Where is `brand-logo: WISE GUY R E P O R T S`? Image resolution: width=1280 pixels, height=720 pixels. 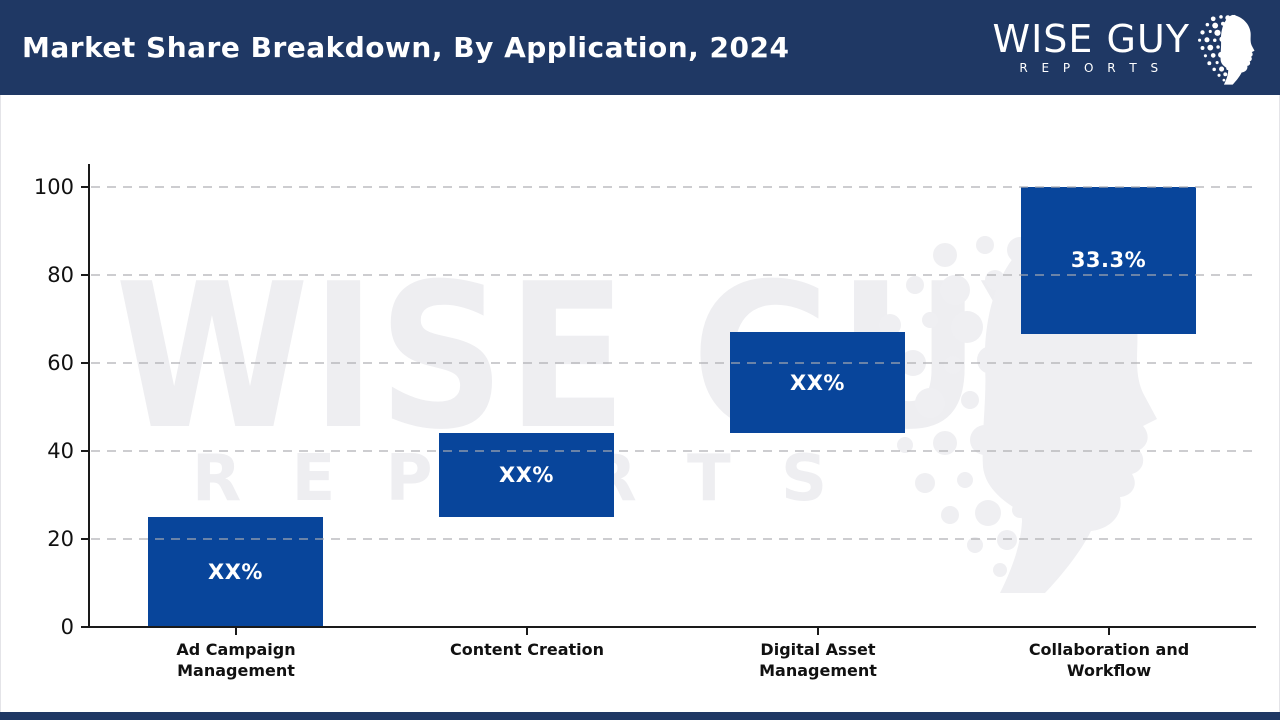
brand-logo: WISE GUY R E P O R T S is located at coordinates (1125, 48).